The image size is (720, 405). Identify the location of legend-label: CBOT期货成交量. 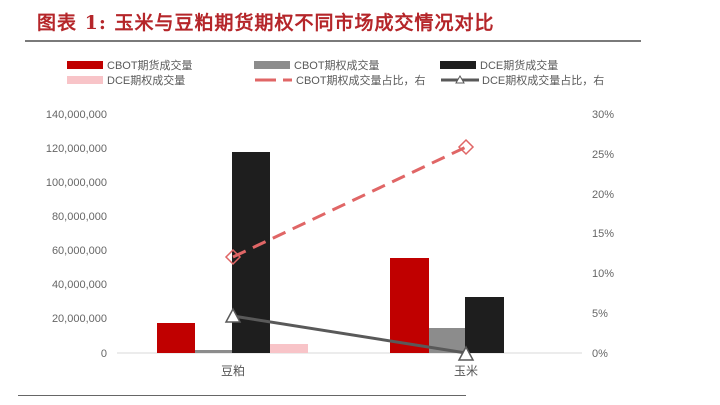
(150, 66).